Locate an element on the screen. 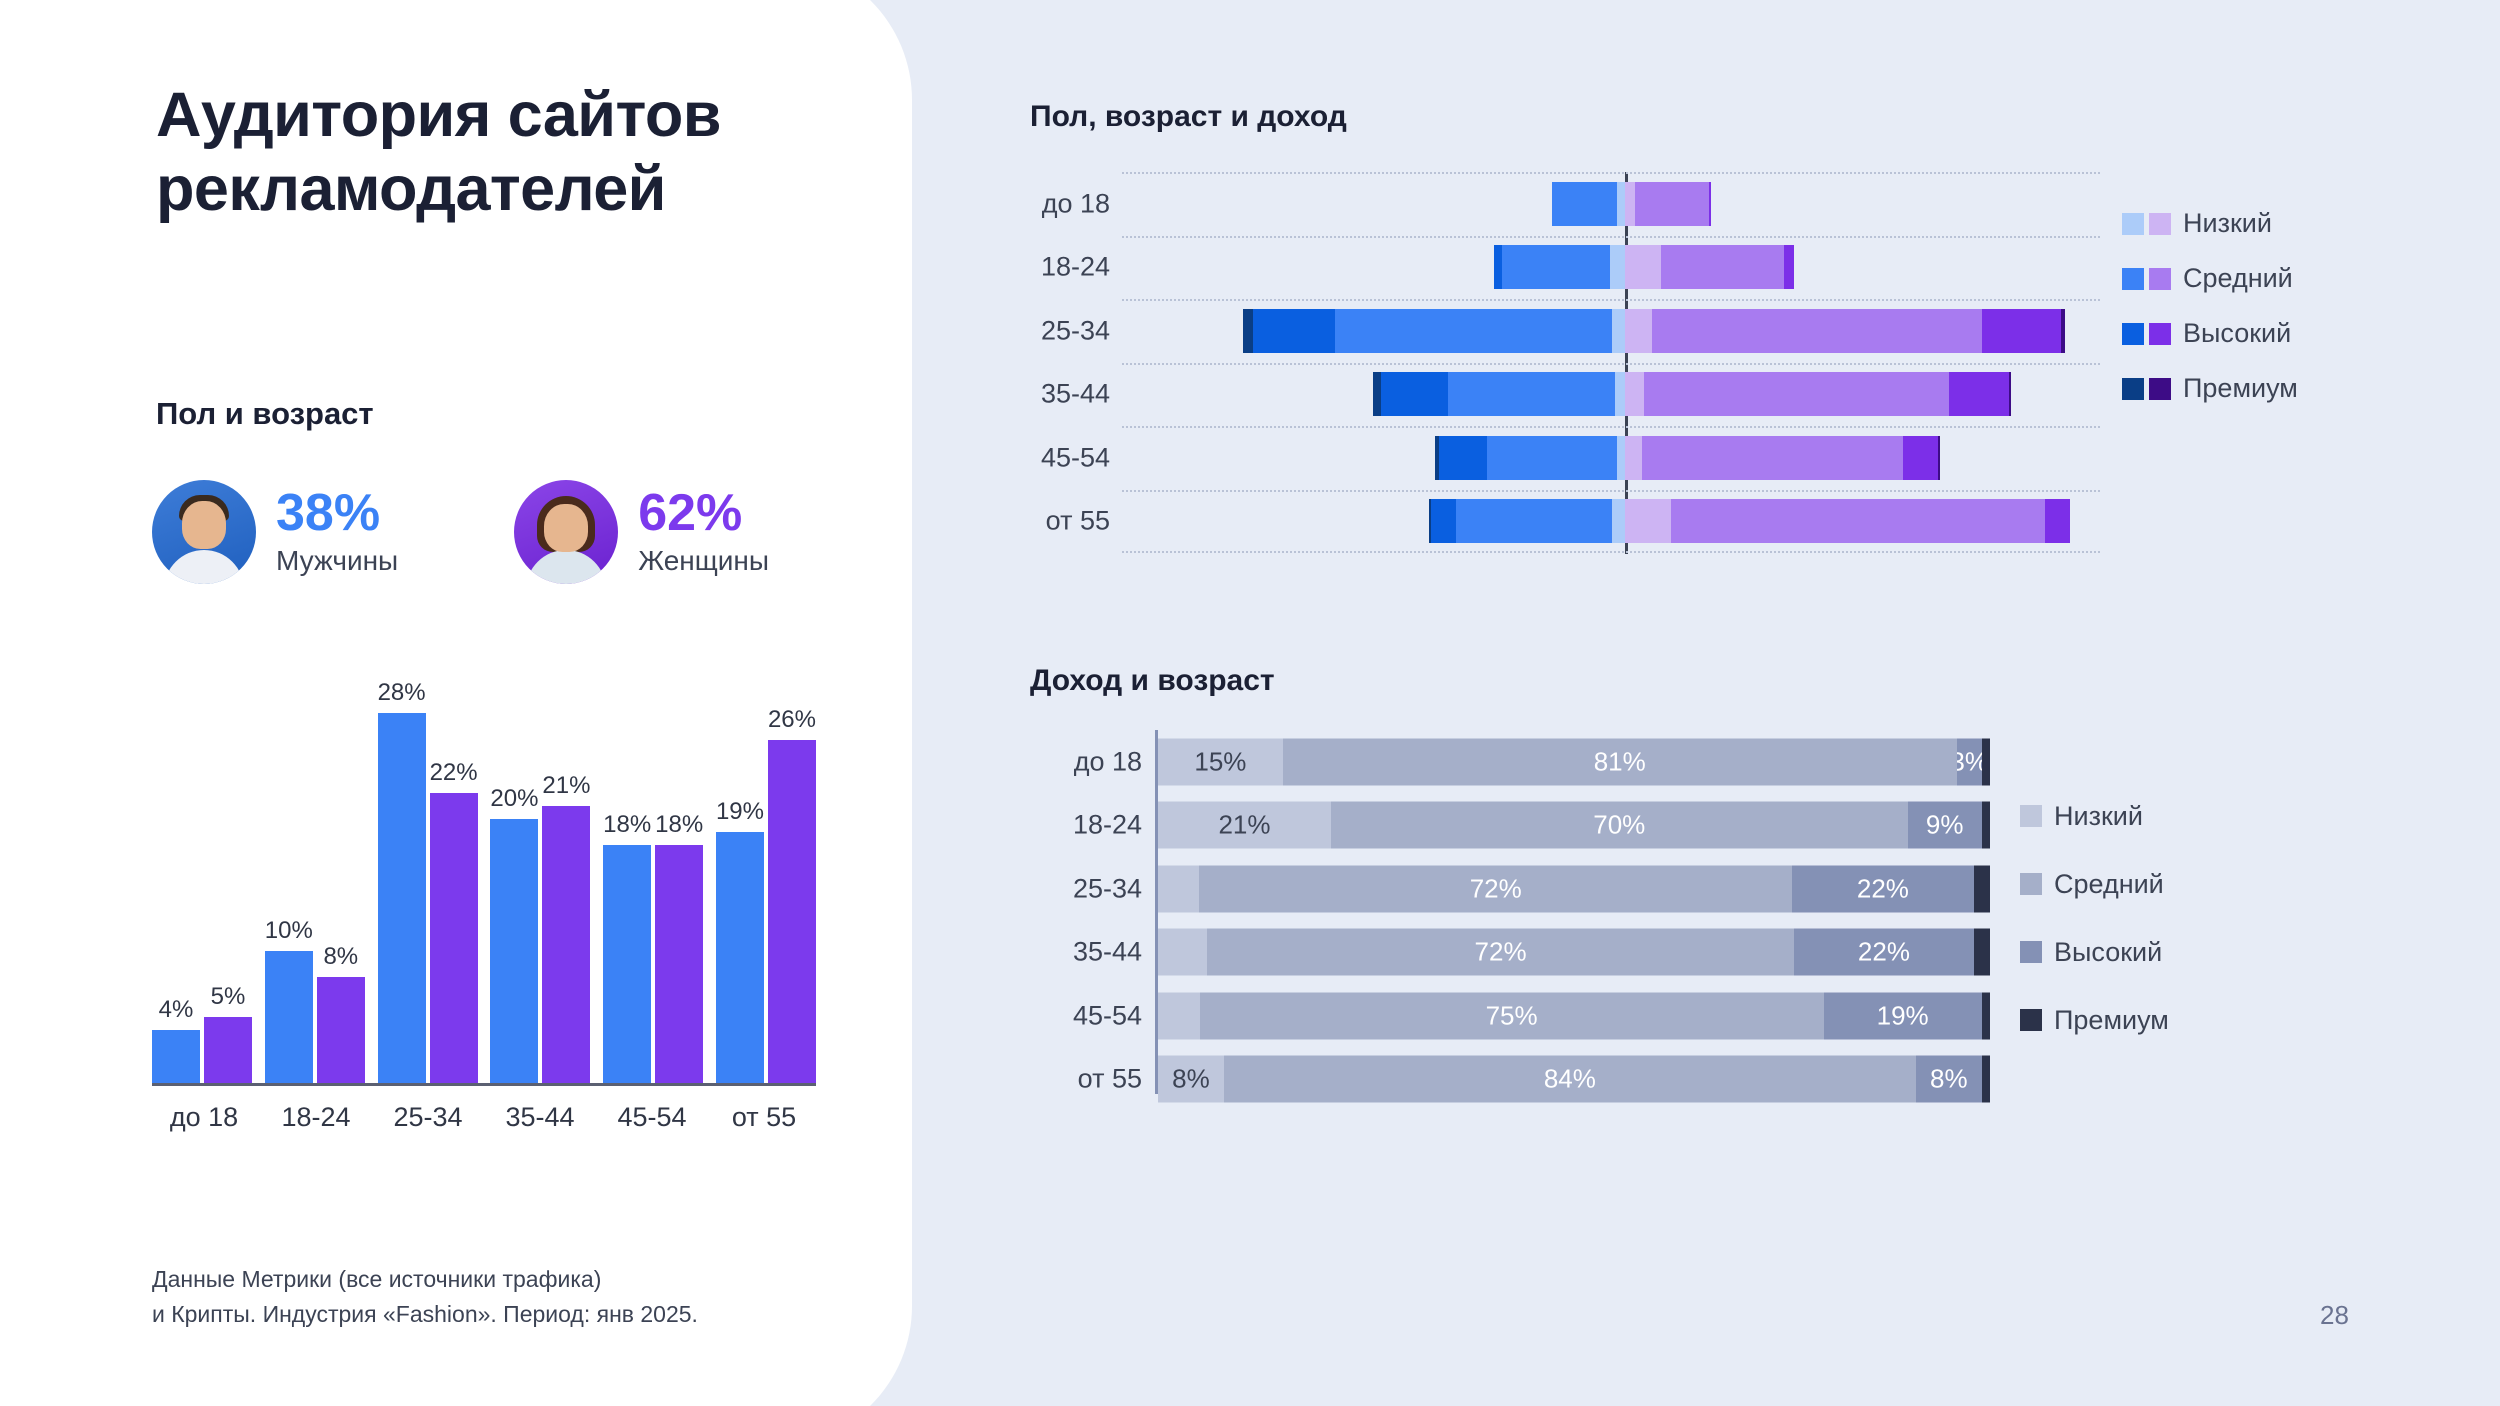 This screenshot has height=1406, width=2500. ia-segment-mid: 81% is located at coordinates (1619, 762).